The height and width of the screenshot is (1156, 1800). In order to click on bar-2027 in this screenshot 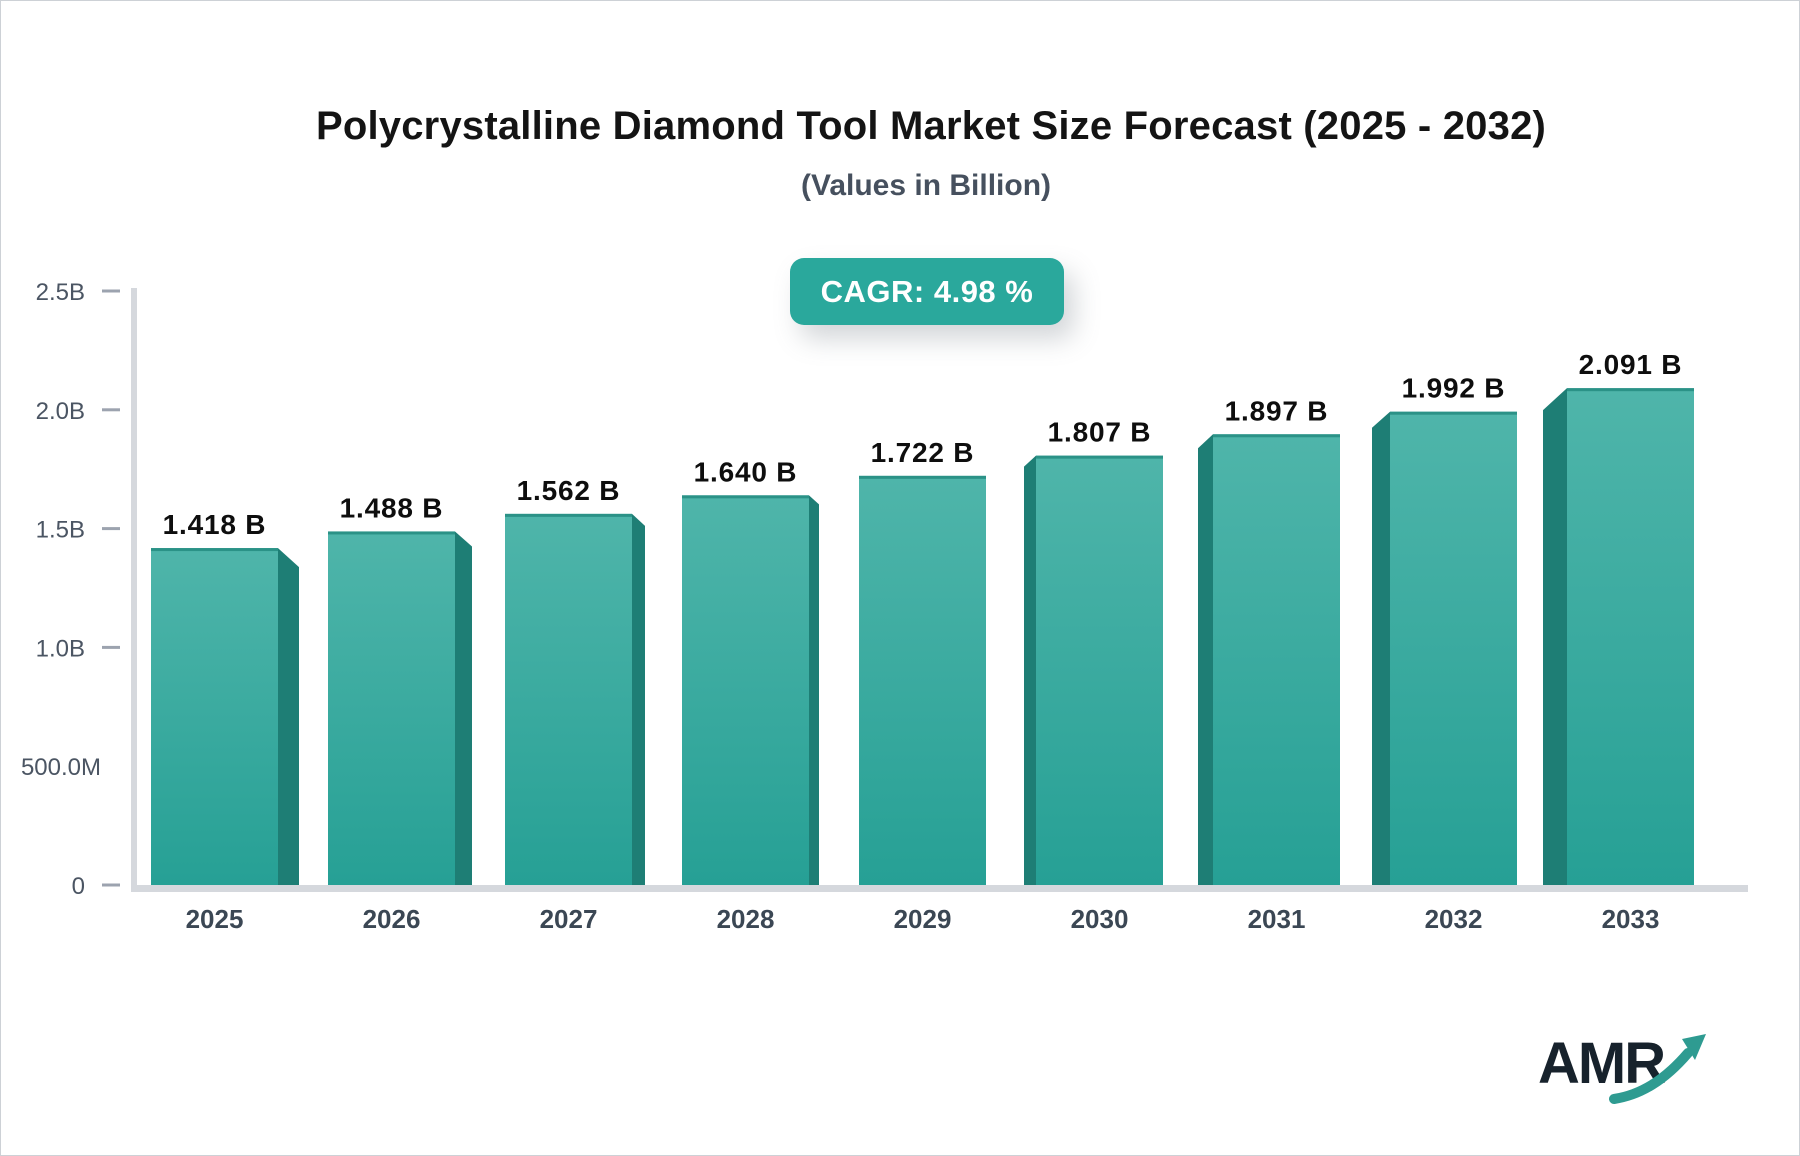, I will do `click(568, 699)`.